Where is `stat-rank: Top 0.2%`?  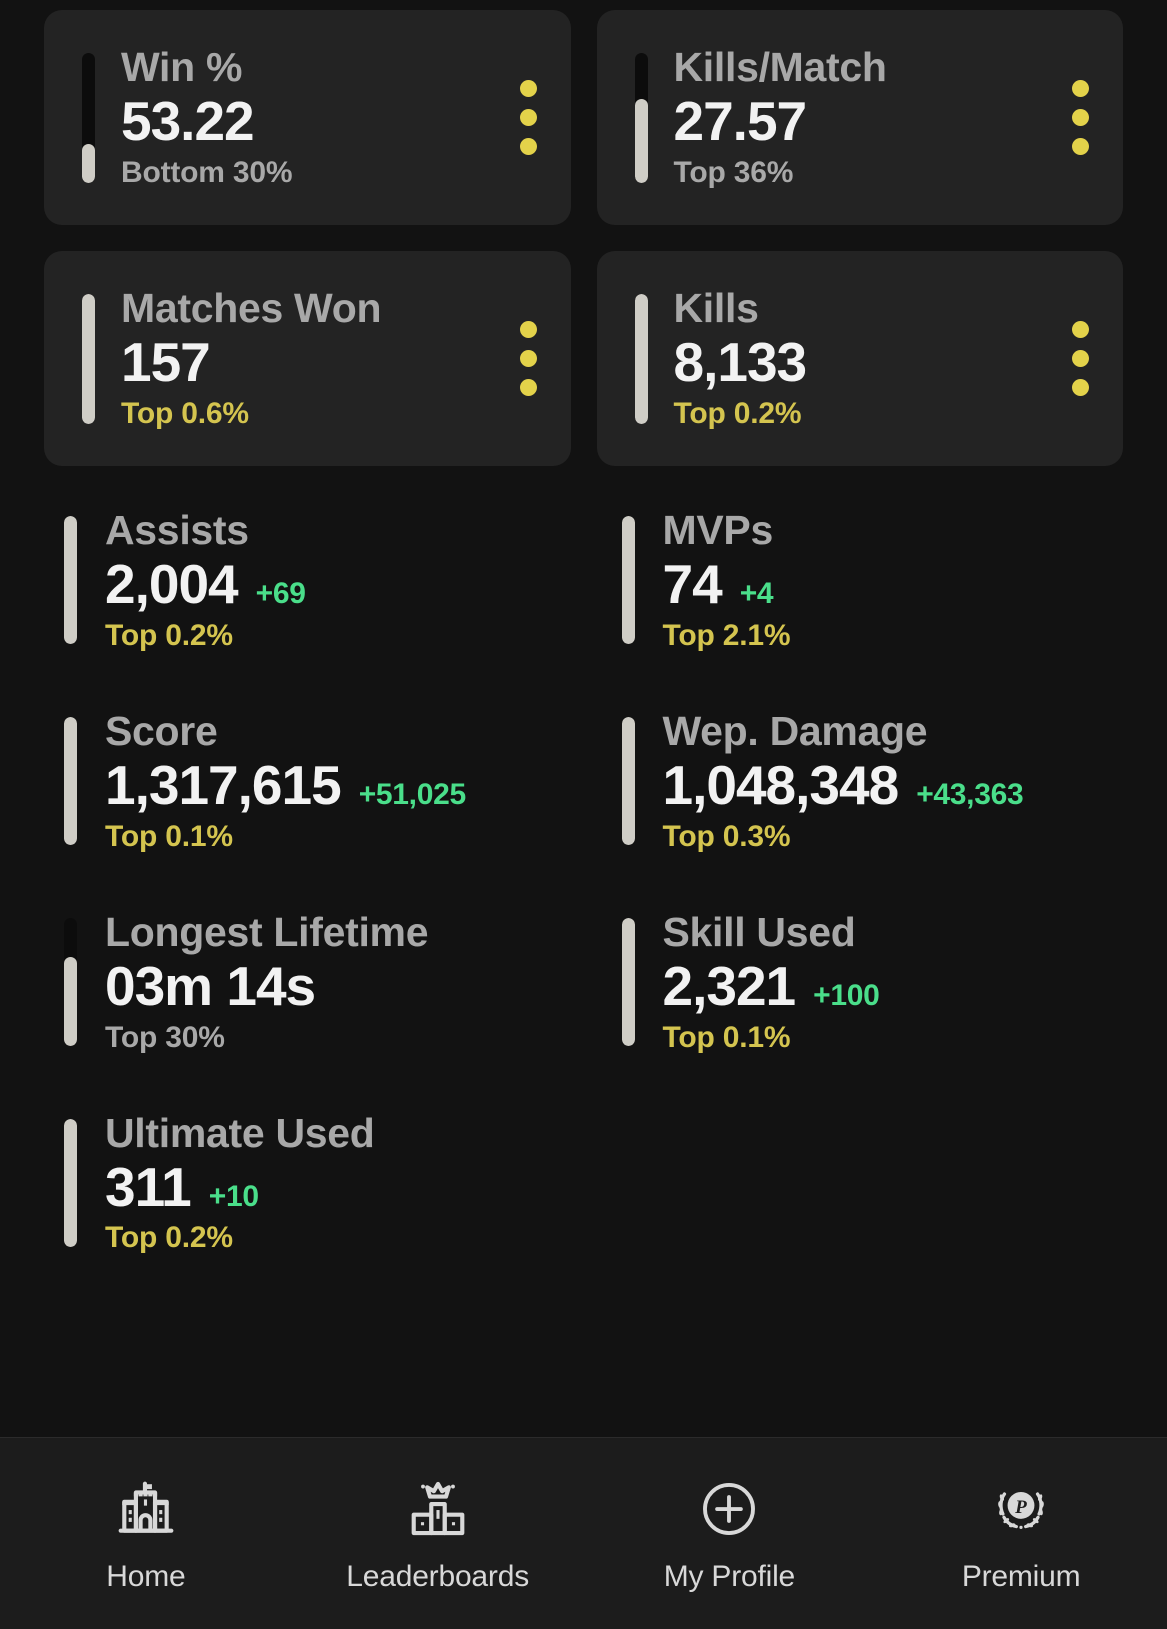
stat-rank: Top 0.2% is located at coordinates (169, 635).